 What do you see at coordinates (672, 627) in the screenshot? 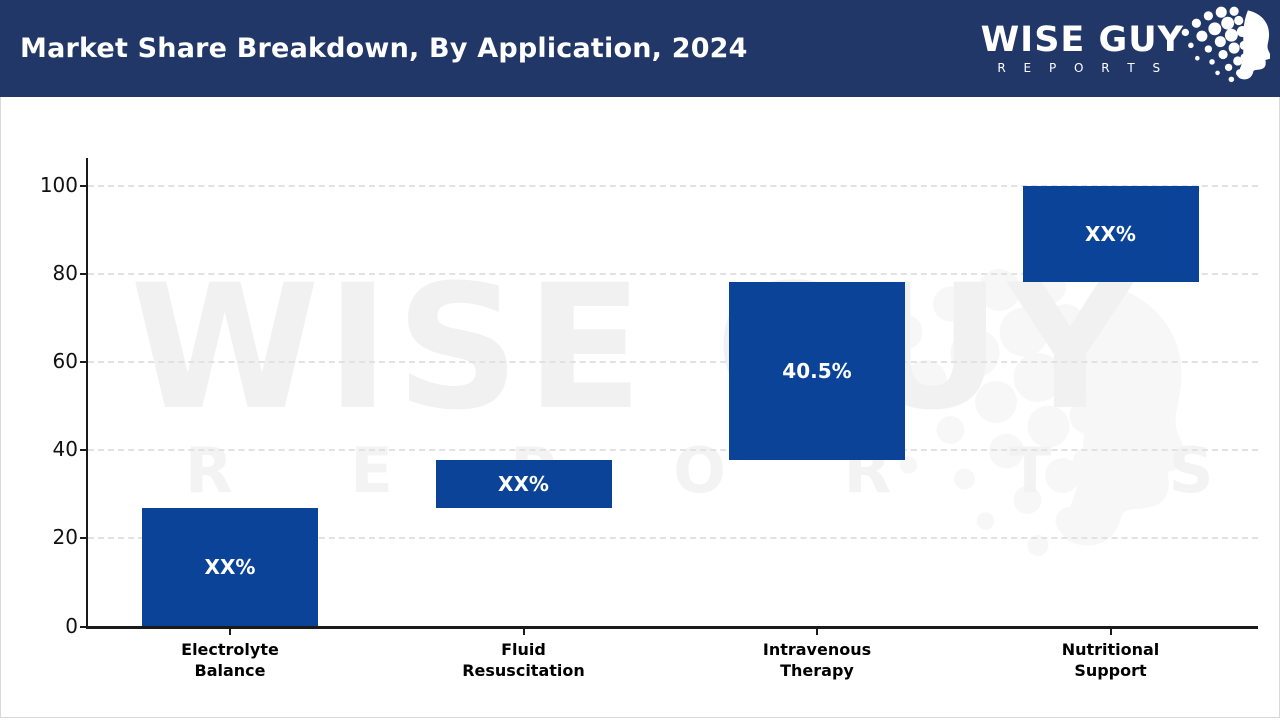
I see `x-axis-spine` at bounding box center [672, 627].